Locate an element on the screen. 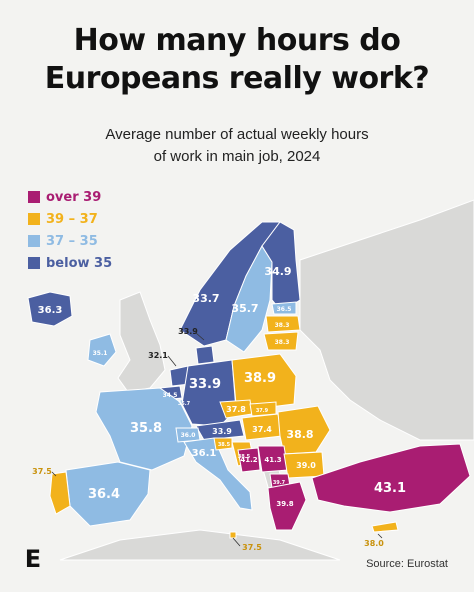 The width and height of the screenshot is (474, 592). label-sweden: 35.7 is located at coordinates (244, 308).